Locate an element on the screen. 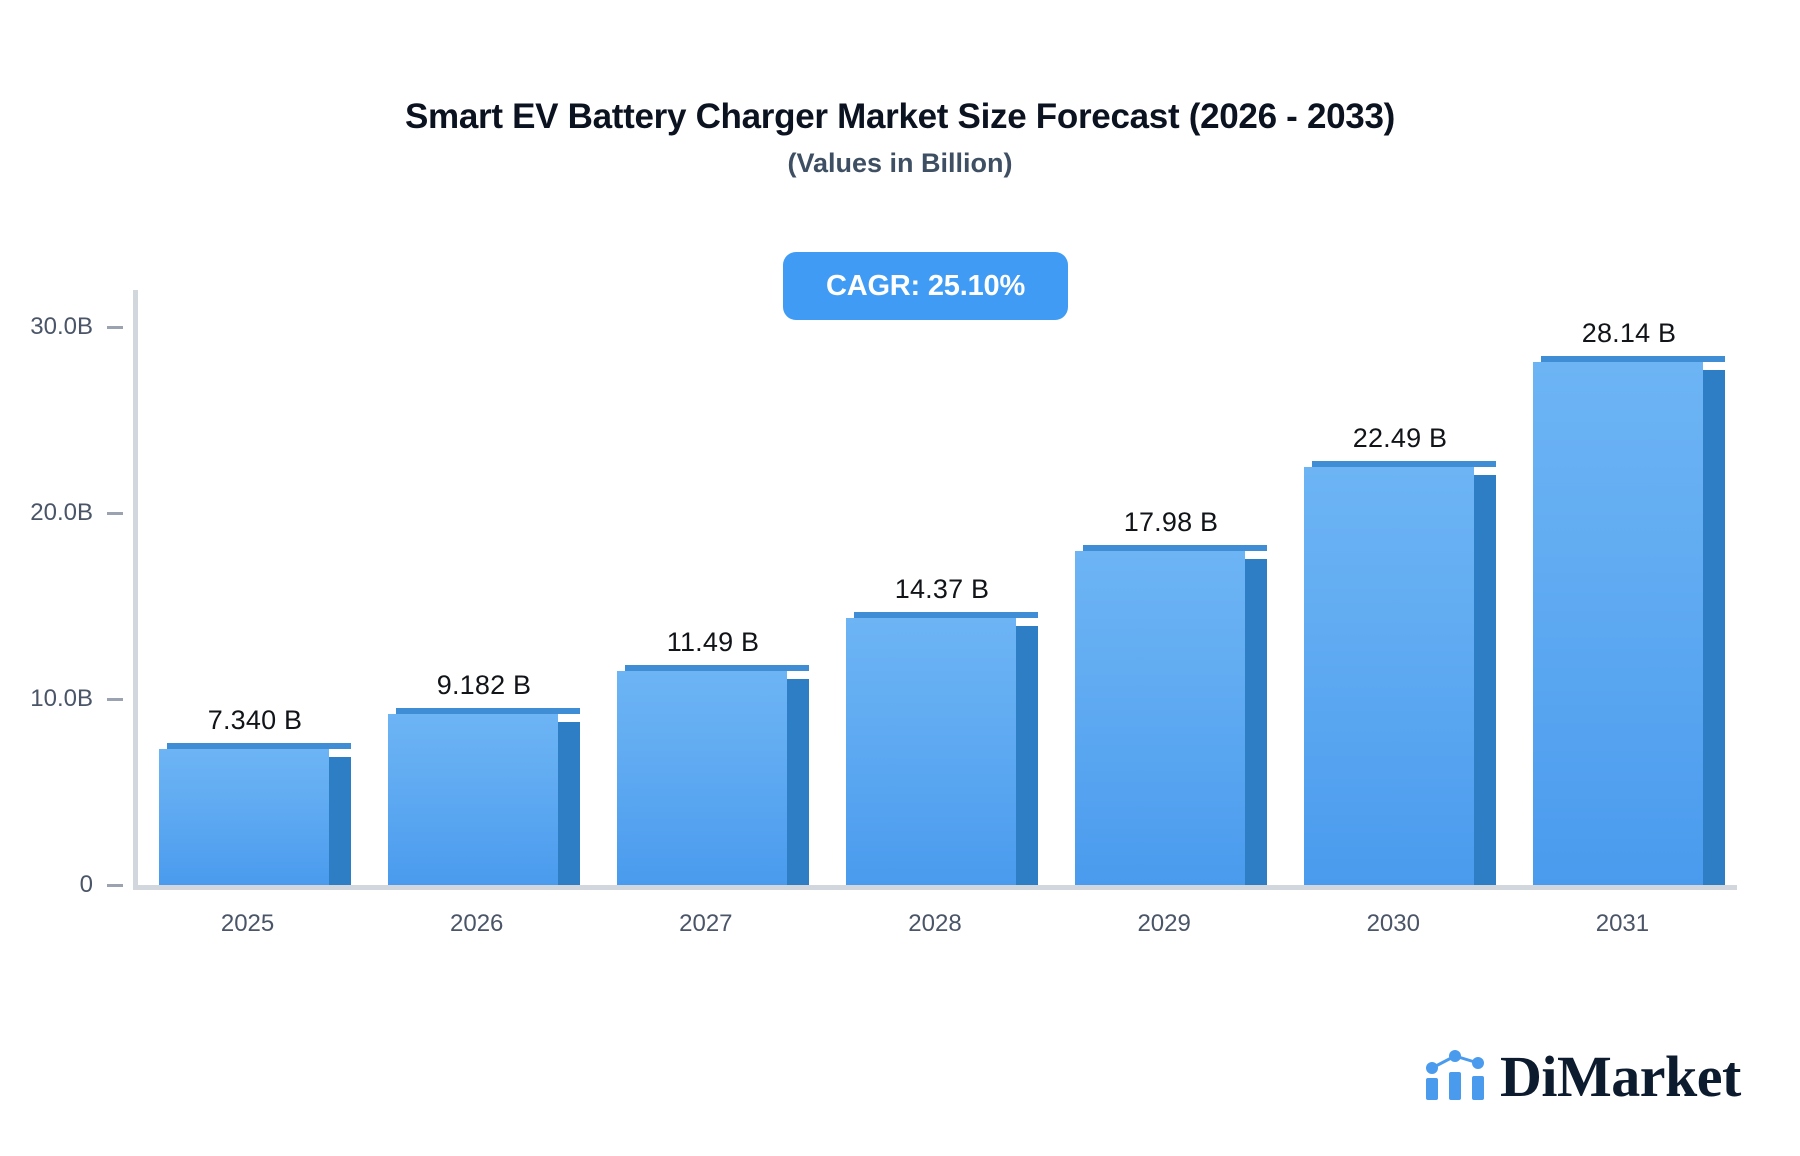 The image size is (1800, 1156). x-axis-tick-label: 2026 is located at coordinates (477, 923).